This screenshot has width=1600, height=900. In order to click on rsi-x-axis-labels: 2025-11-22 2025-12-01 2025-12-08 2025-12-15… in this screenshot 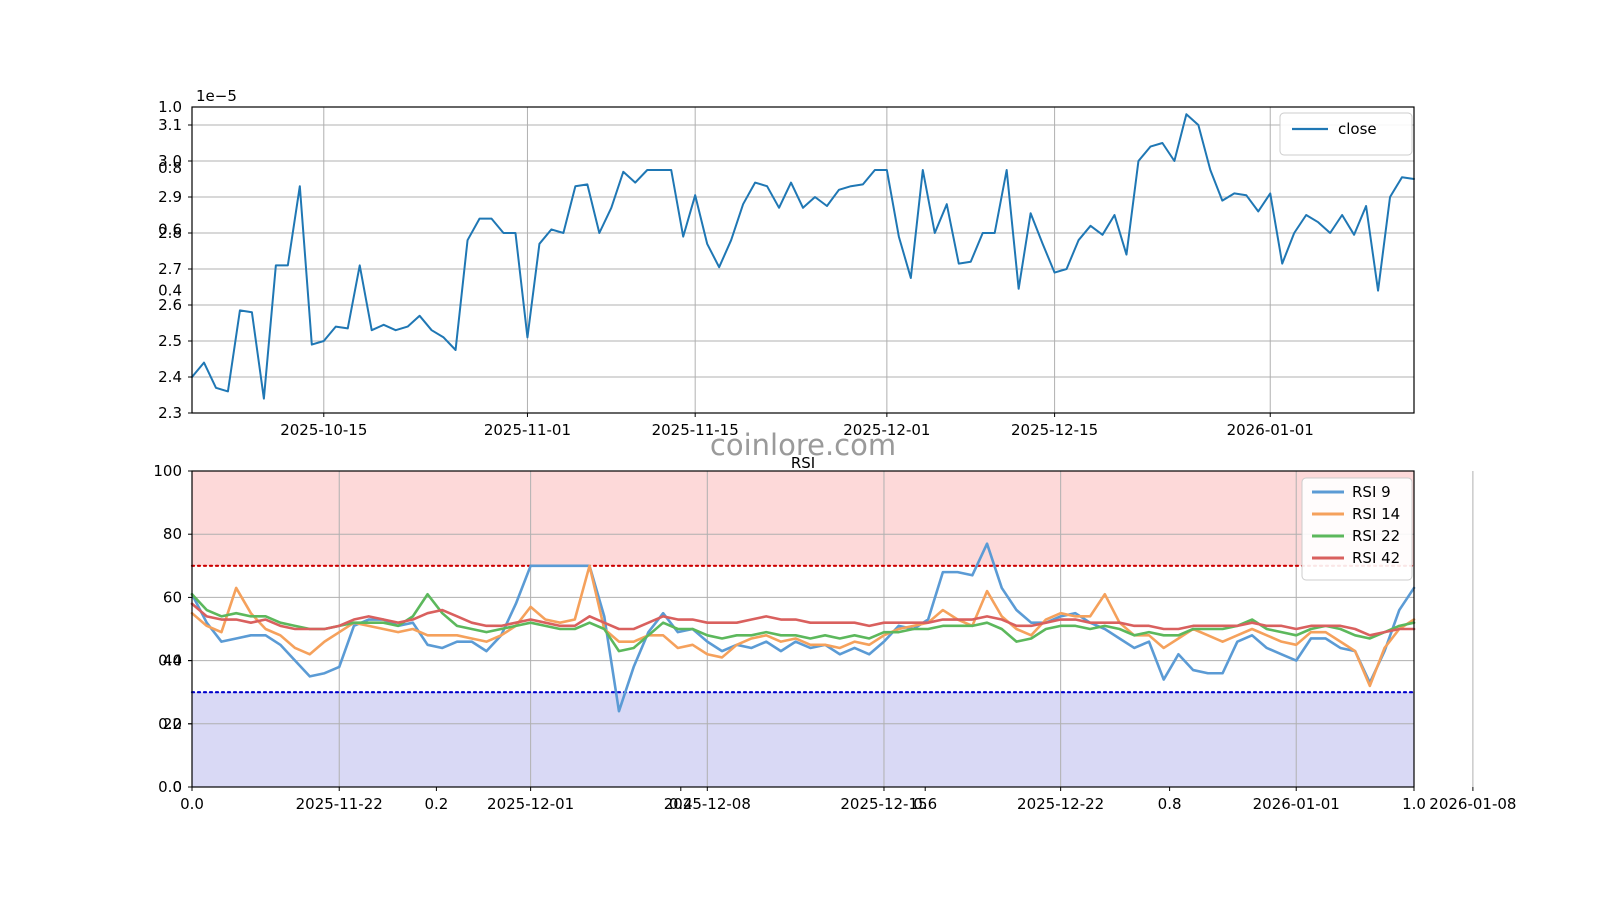, I will do `click(906, 800)`.